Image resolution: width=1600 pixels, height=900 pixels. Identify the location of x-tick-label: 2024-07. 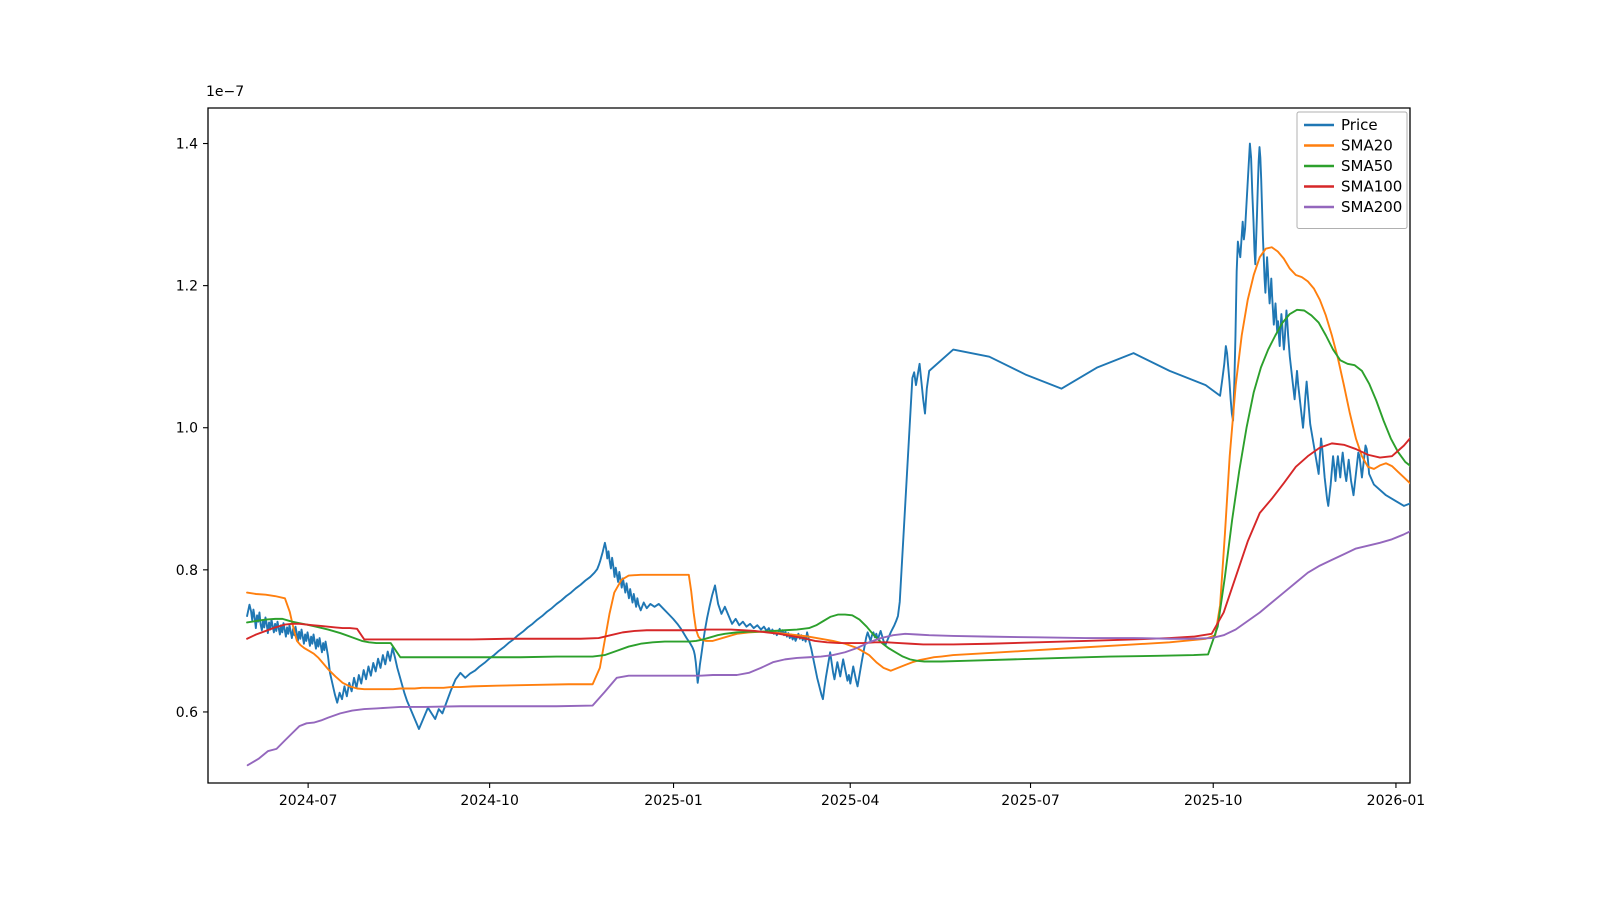
(308, 801).